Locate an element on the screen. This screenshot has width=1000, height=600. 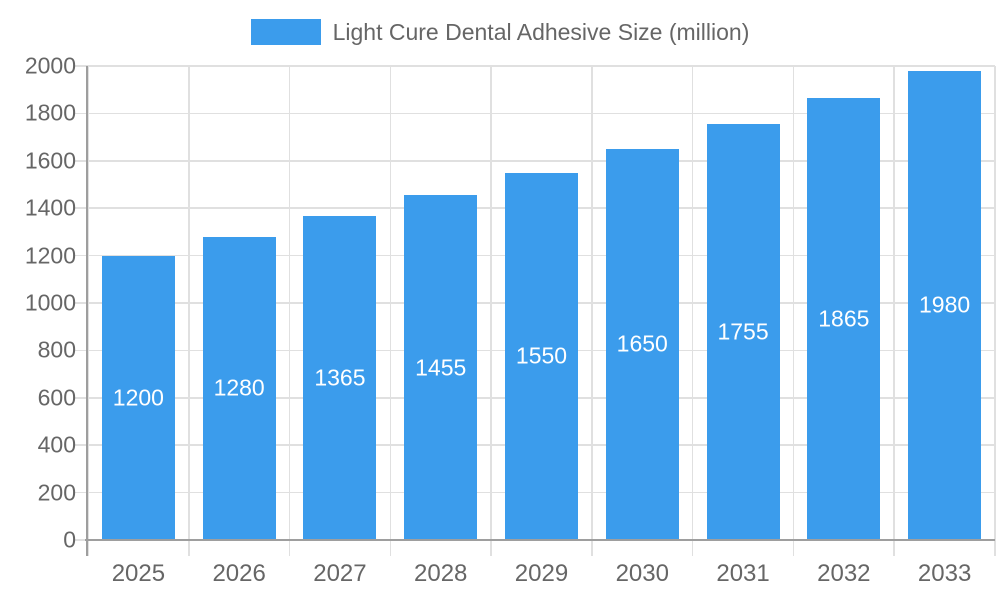
bar-2026 is located at coordinates (239, 388).